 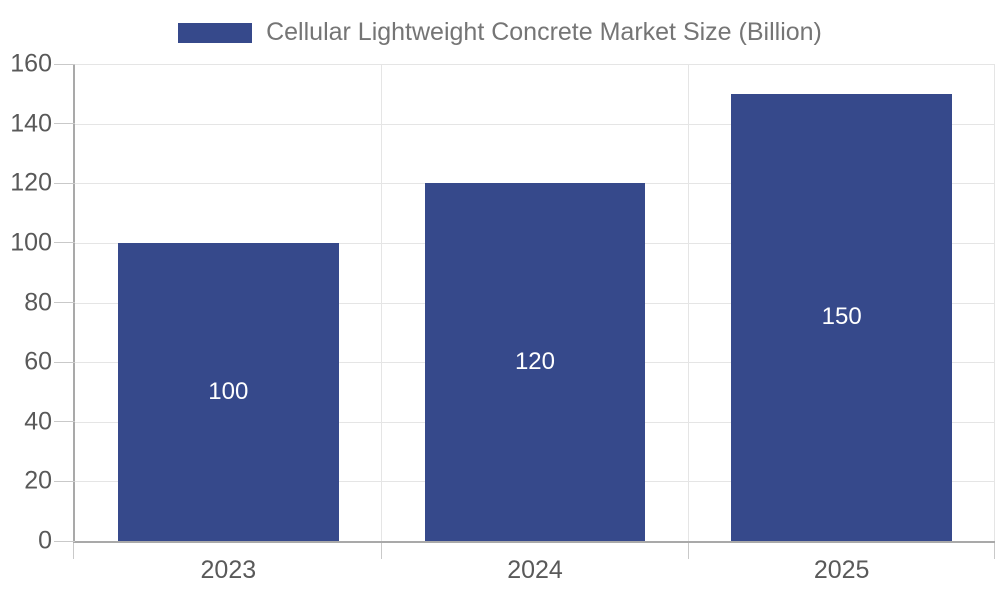 I want to click on y-tick-label: 40, so click(x=38, y=421).